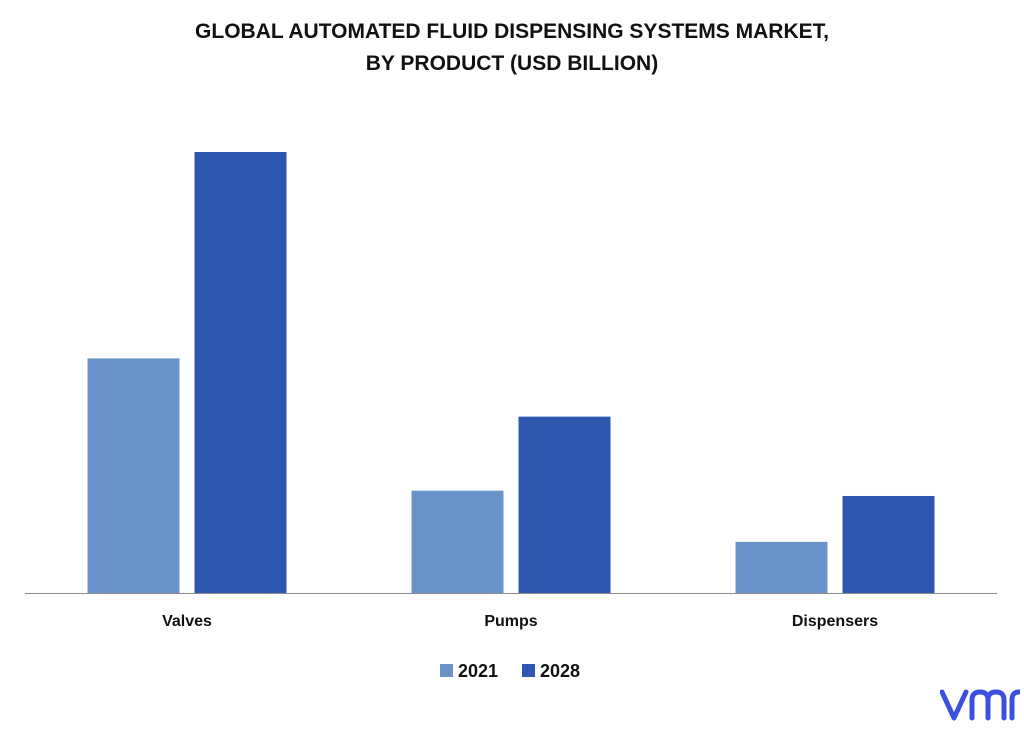  What do you see at coordinates (187, 621) in the screenshot?
I see `category-label-valves: Valves` at bounding box center [187, 621].